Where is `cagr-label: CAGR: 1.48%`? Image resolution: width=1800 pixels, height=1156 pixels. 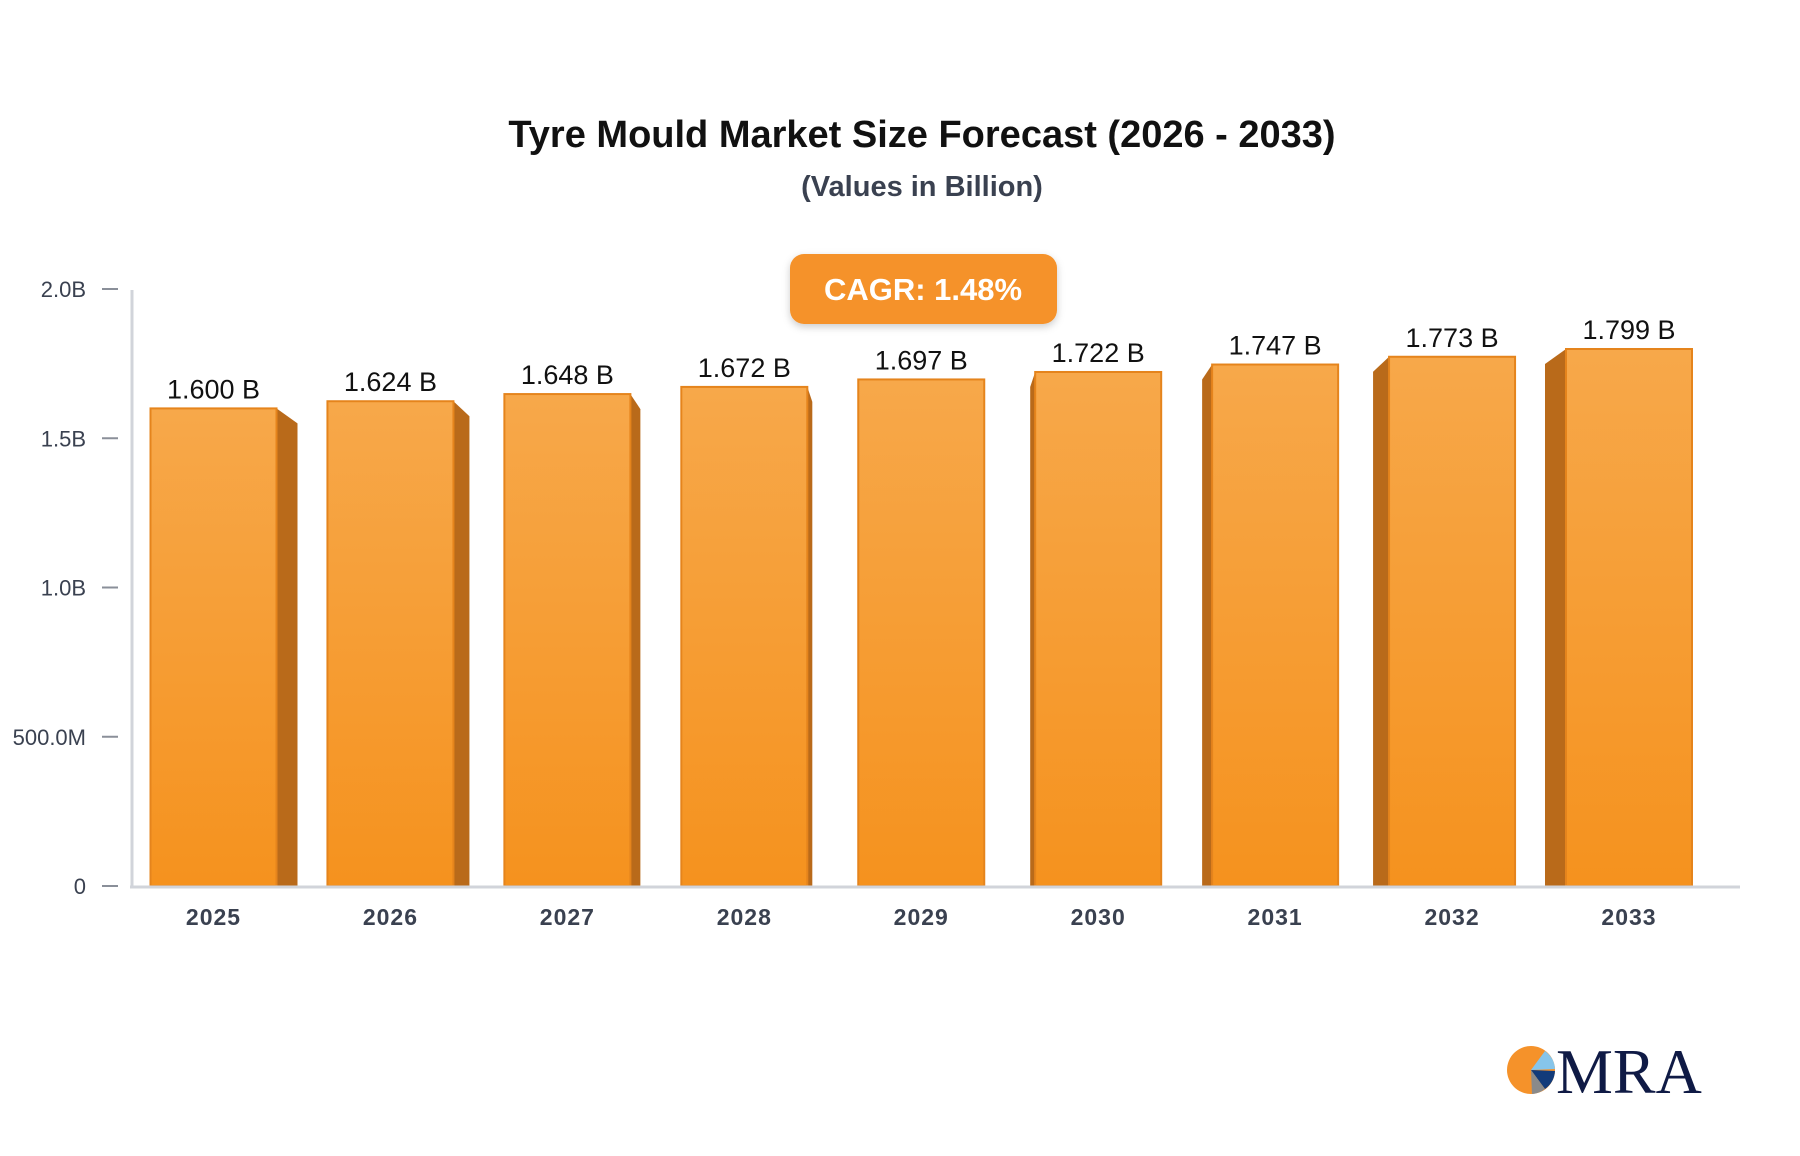 cagr-label: CAGR: 1.48% is located at coordinates (923, 289).